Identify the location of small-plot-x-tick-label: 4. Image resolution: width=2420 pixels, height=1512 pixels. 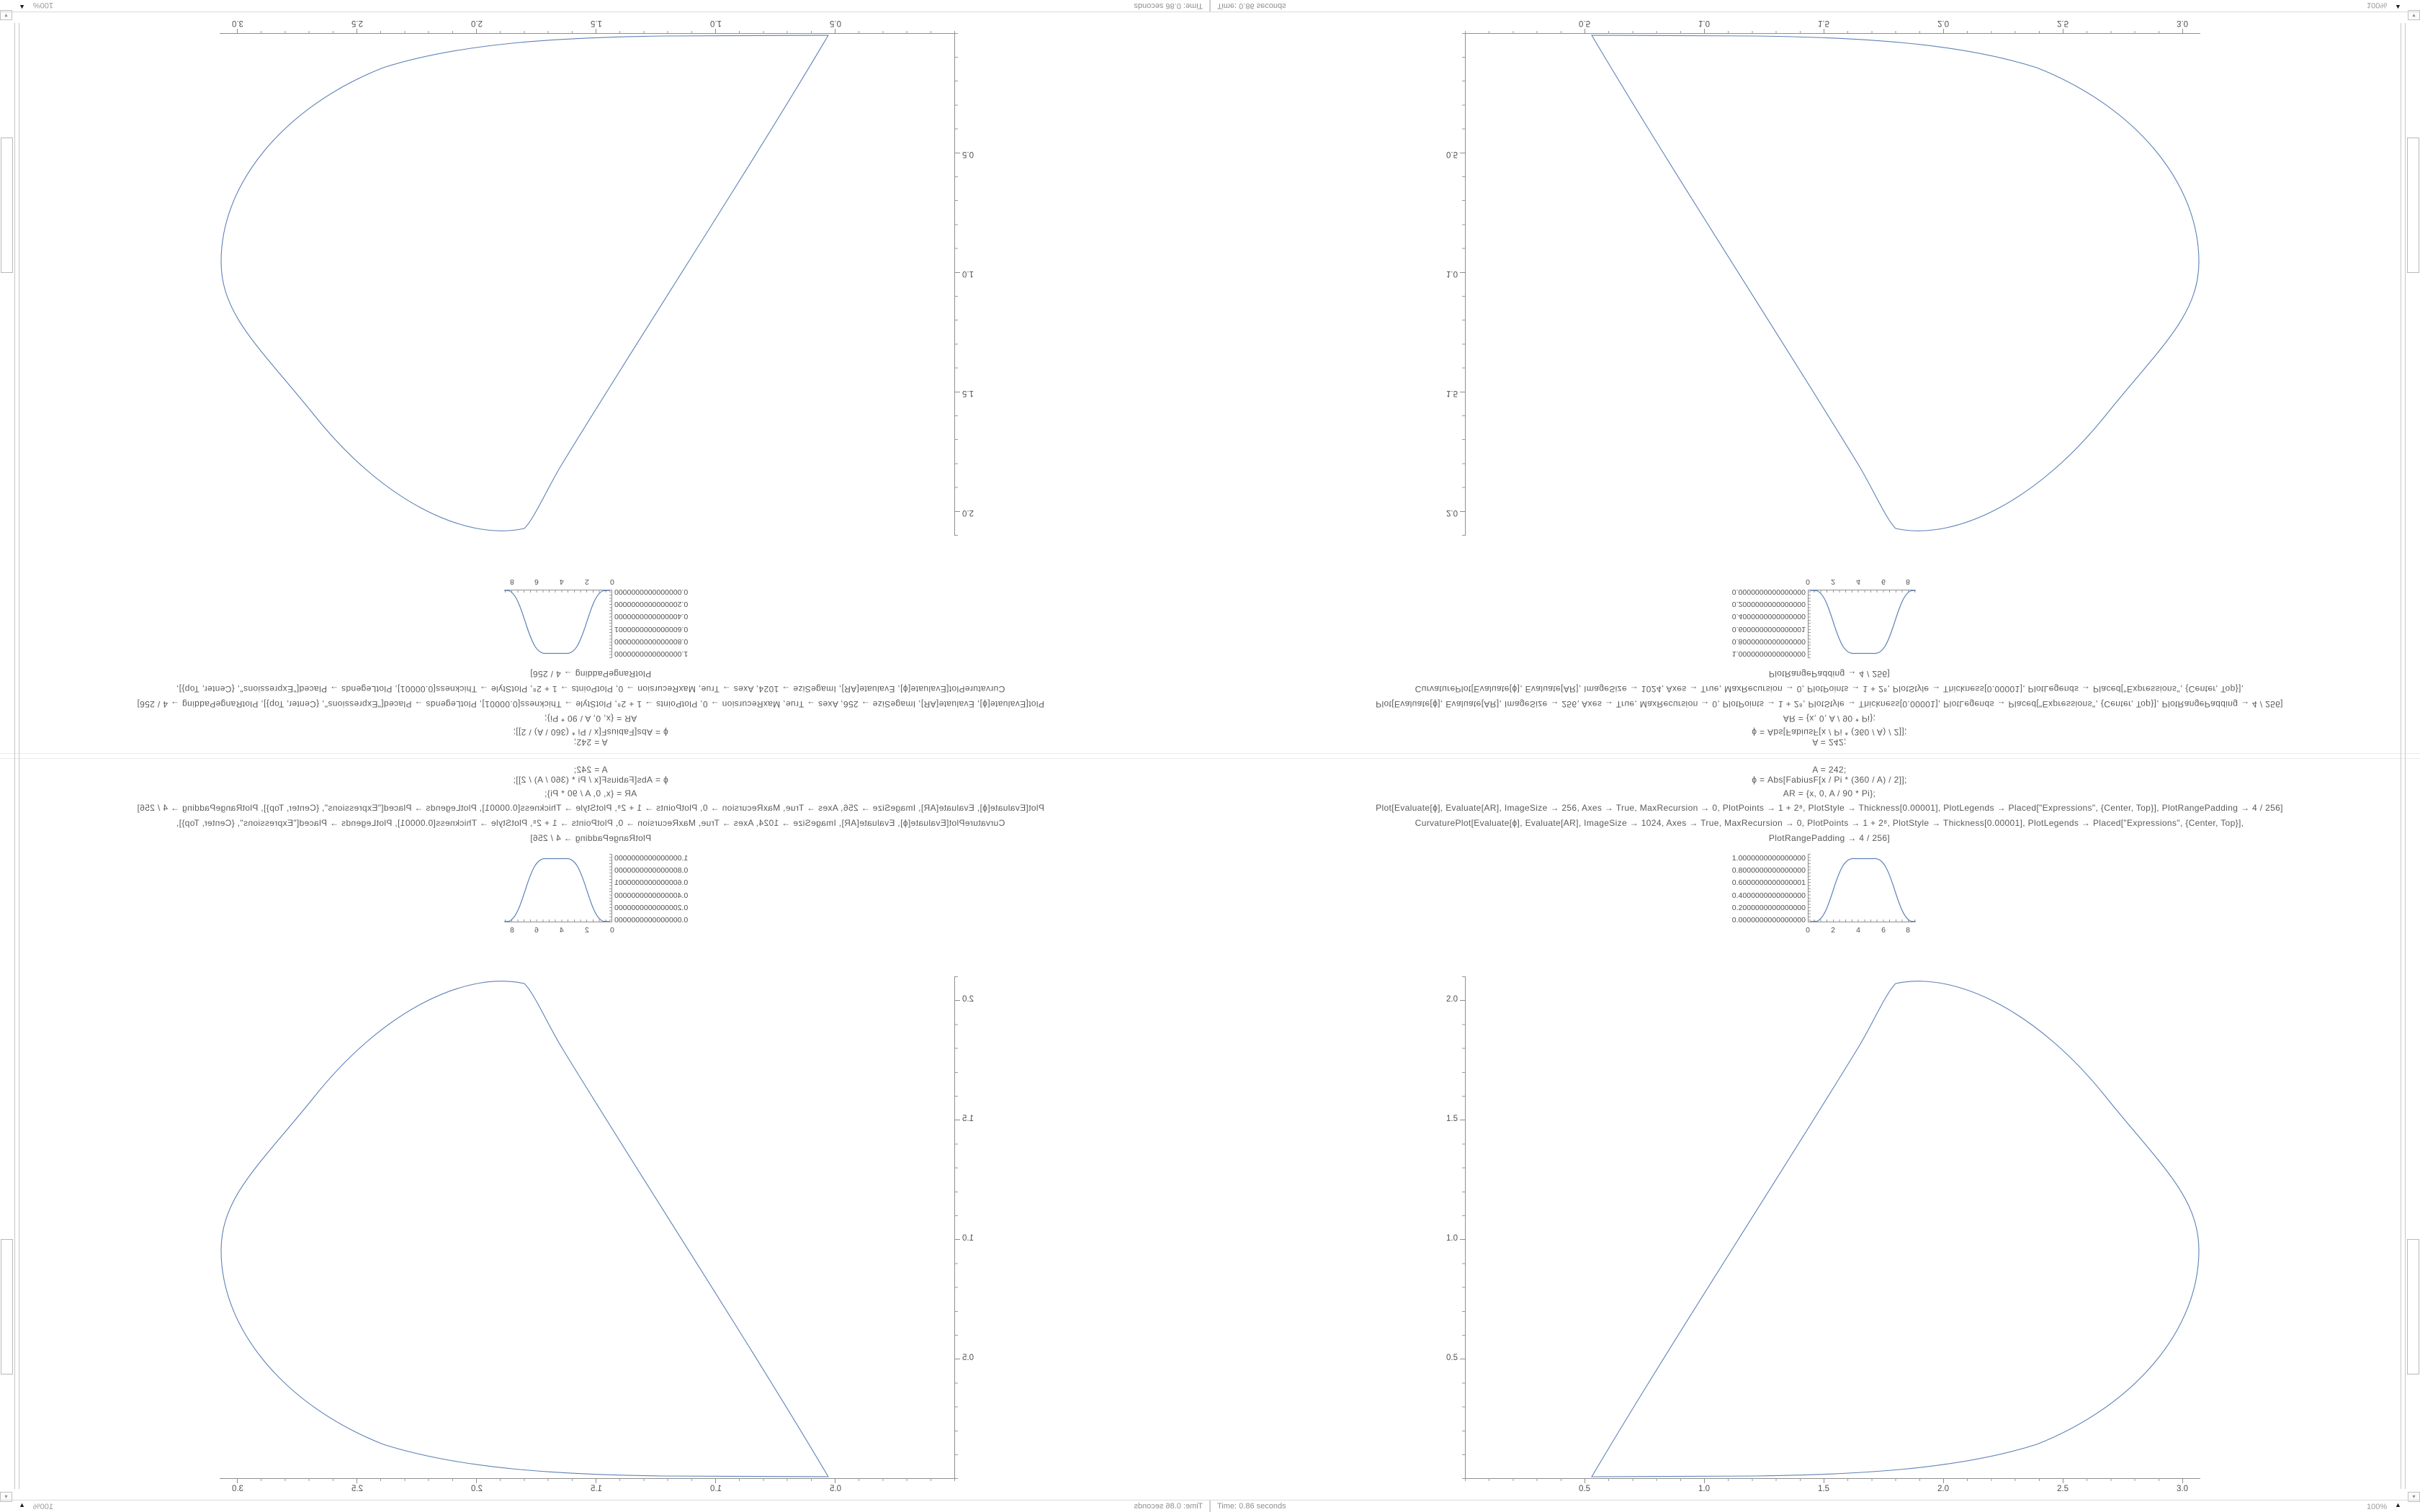
(1858, 930).